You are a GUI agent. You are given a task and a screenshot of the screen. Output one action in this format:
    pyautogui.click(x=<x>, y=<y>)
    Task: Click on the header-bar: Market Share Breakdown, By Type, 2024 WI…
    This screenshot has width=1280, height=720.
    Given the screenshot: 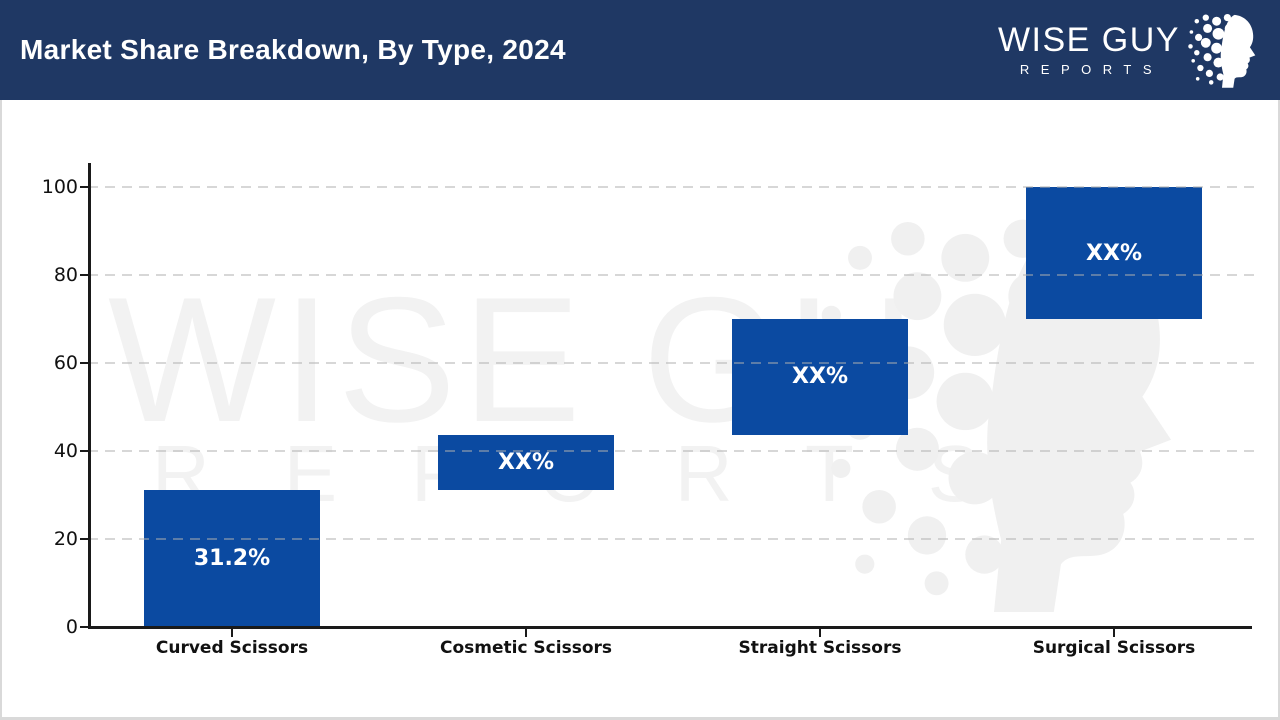 What is the action you would take?
    pyautogui.click(x=640, y=50)
    